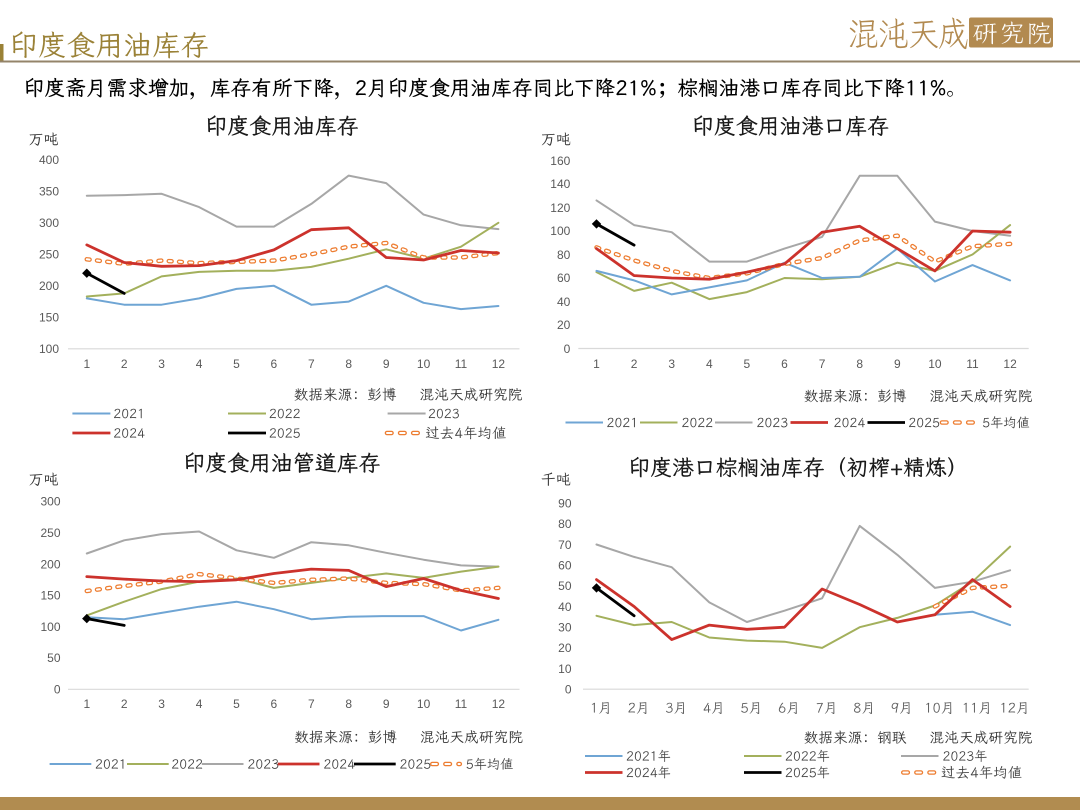 The height and width of the screenshot is (810, 1080). Describe the element at coordinates (565, 545) in the screenshot. I see `svg-text: 70` at that location.